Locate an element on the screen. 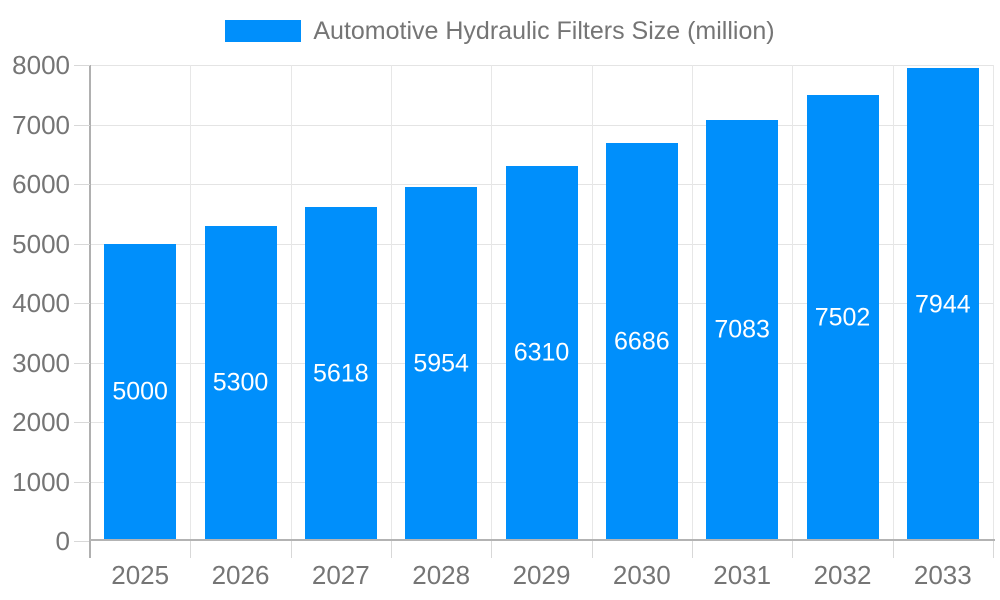  y-axis-label: 8000 is located at coordinates (41, 65).